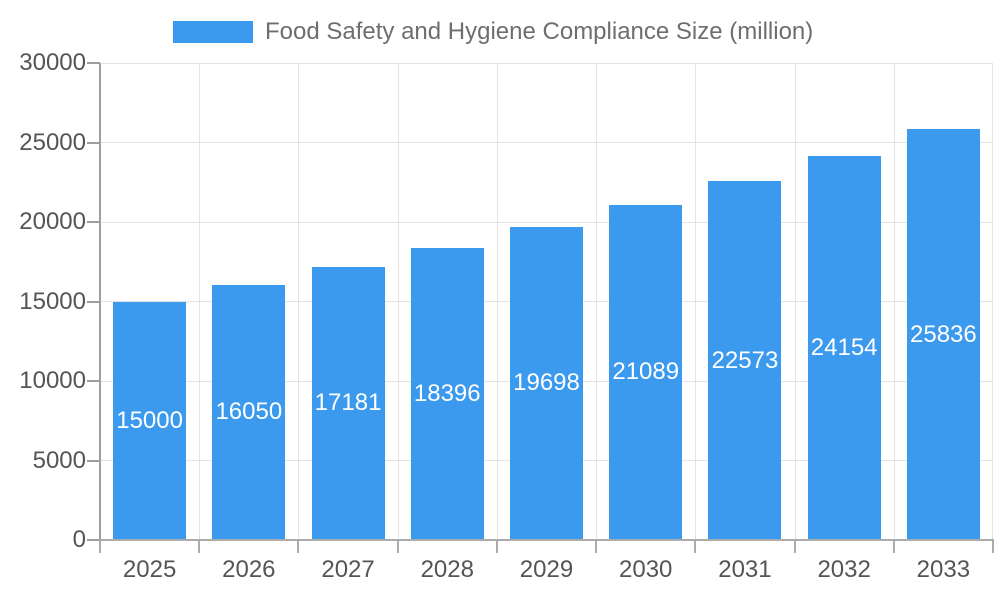  Describe the element at coordinates (79, 539) in the screenshot. I see `y-tick-label: 0` at that location.